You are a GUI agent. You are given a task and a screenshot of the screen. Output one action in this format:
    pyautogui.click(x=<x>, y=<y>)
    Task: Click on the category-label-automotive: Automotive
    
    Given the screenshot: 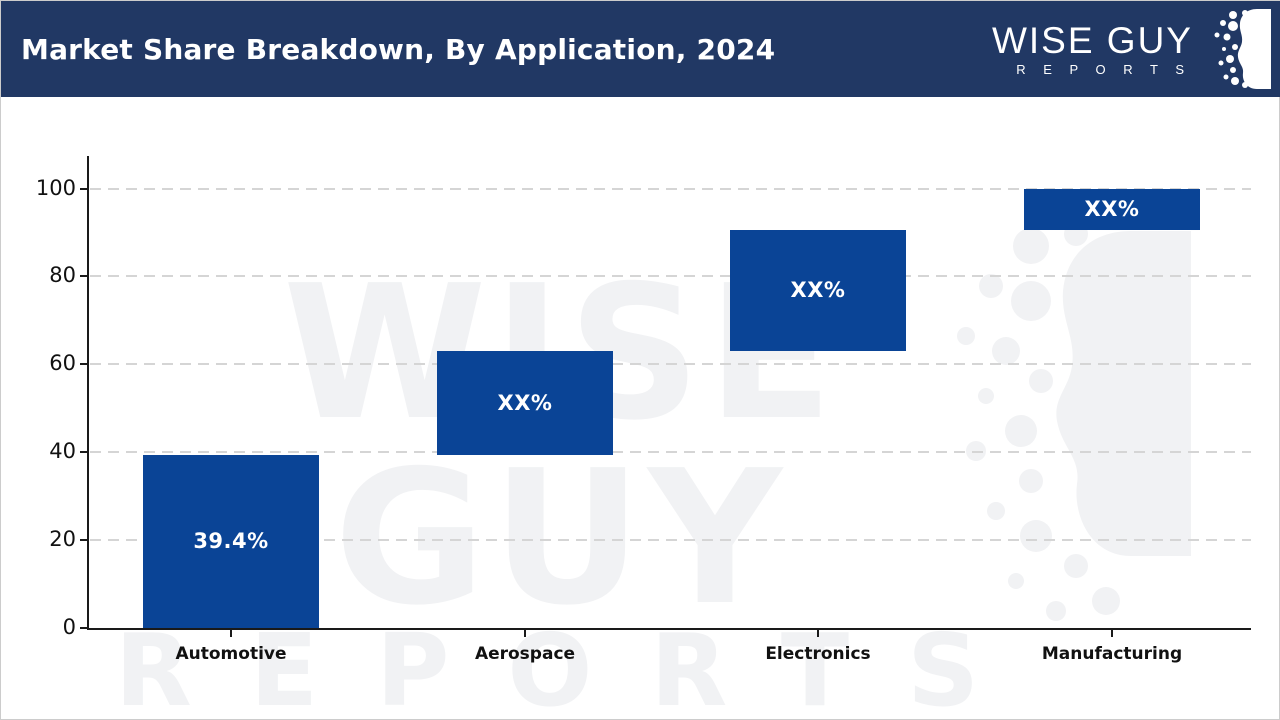 What is the action you would take?
    pyautogui.click(x=231, y=654)
    